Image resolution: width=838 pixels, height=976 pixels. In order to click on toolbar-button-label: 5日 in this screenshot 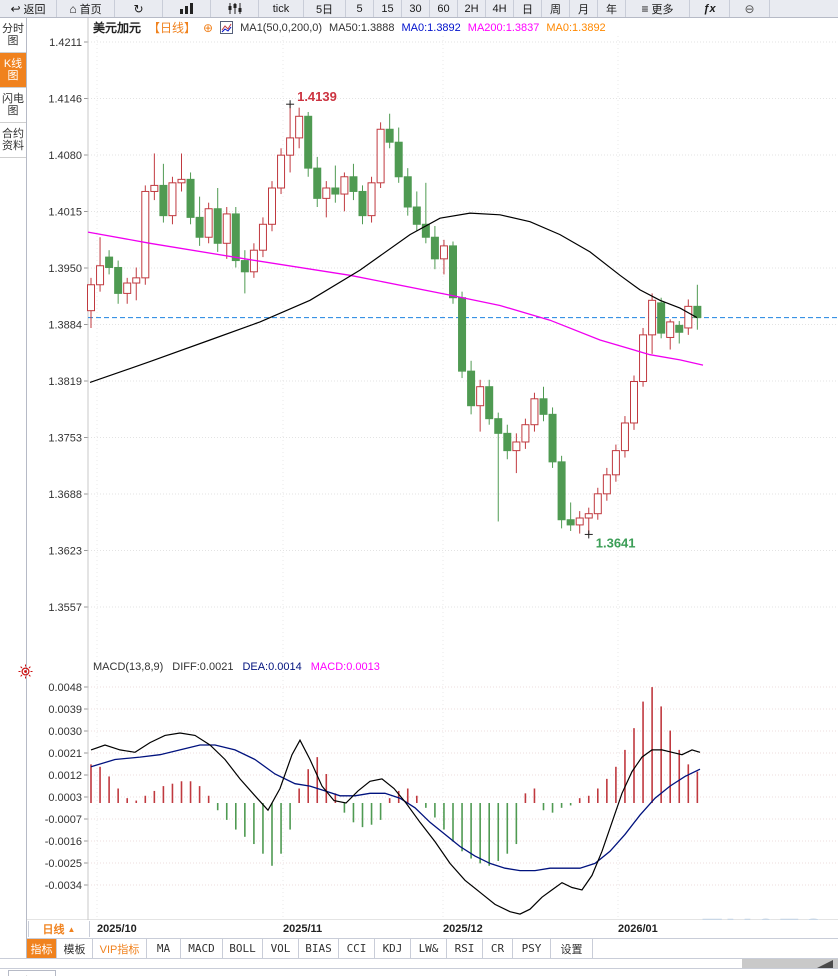, I will do `click(324, 9)`.